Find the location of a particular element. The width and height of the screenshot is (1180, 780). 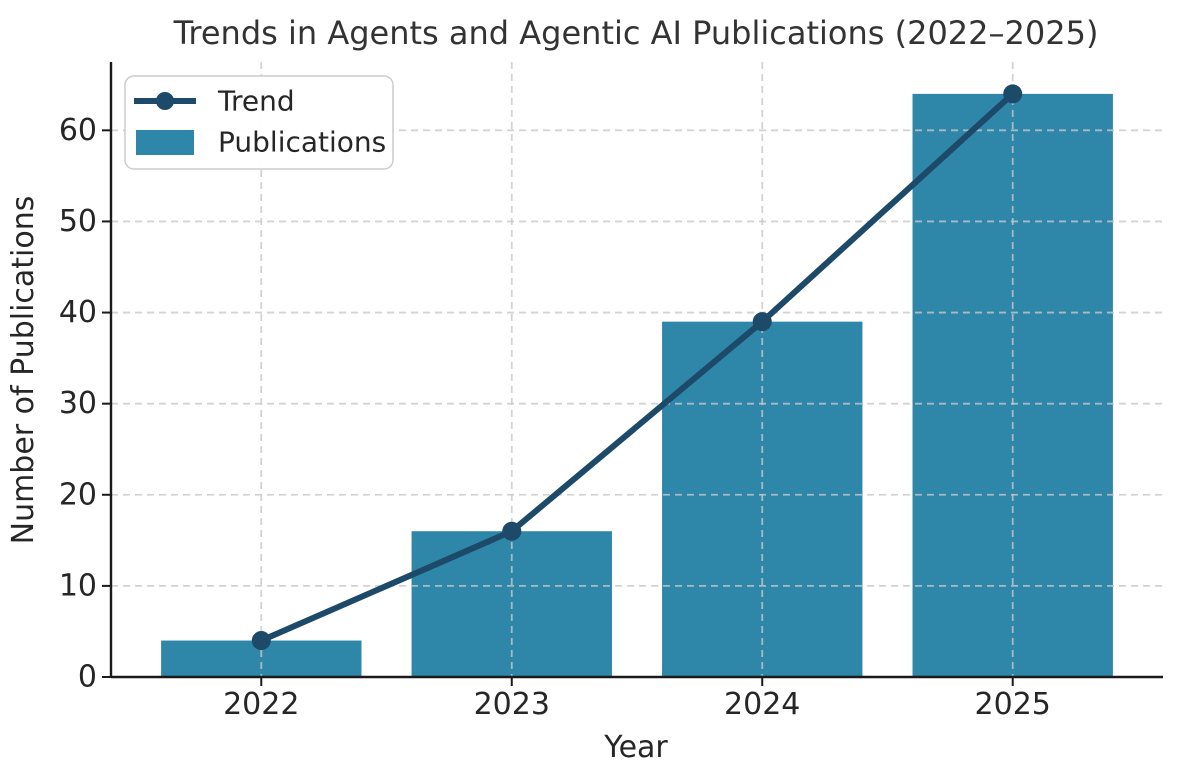

trend-marker-2022 is located at coordinates (261, 641).